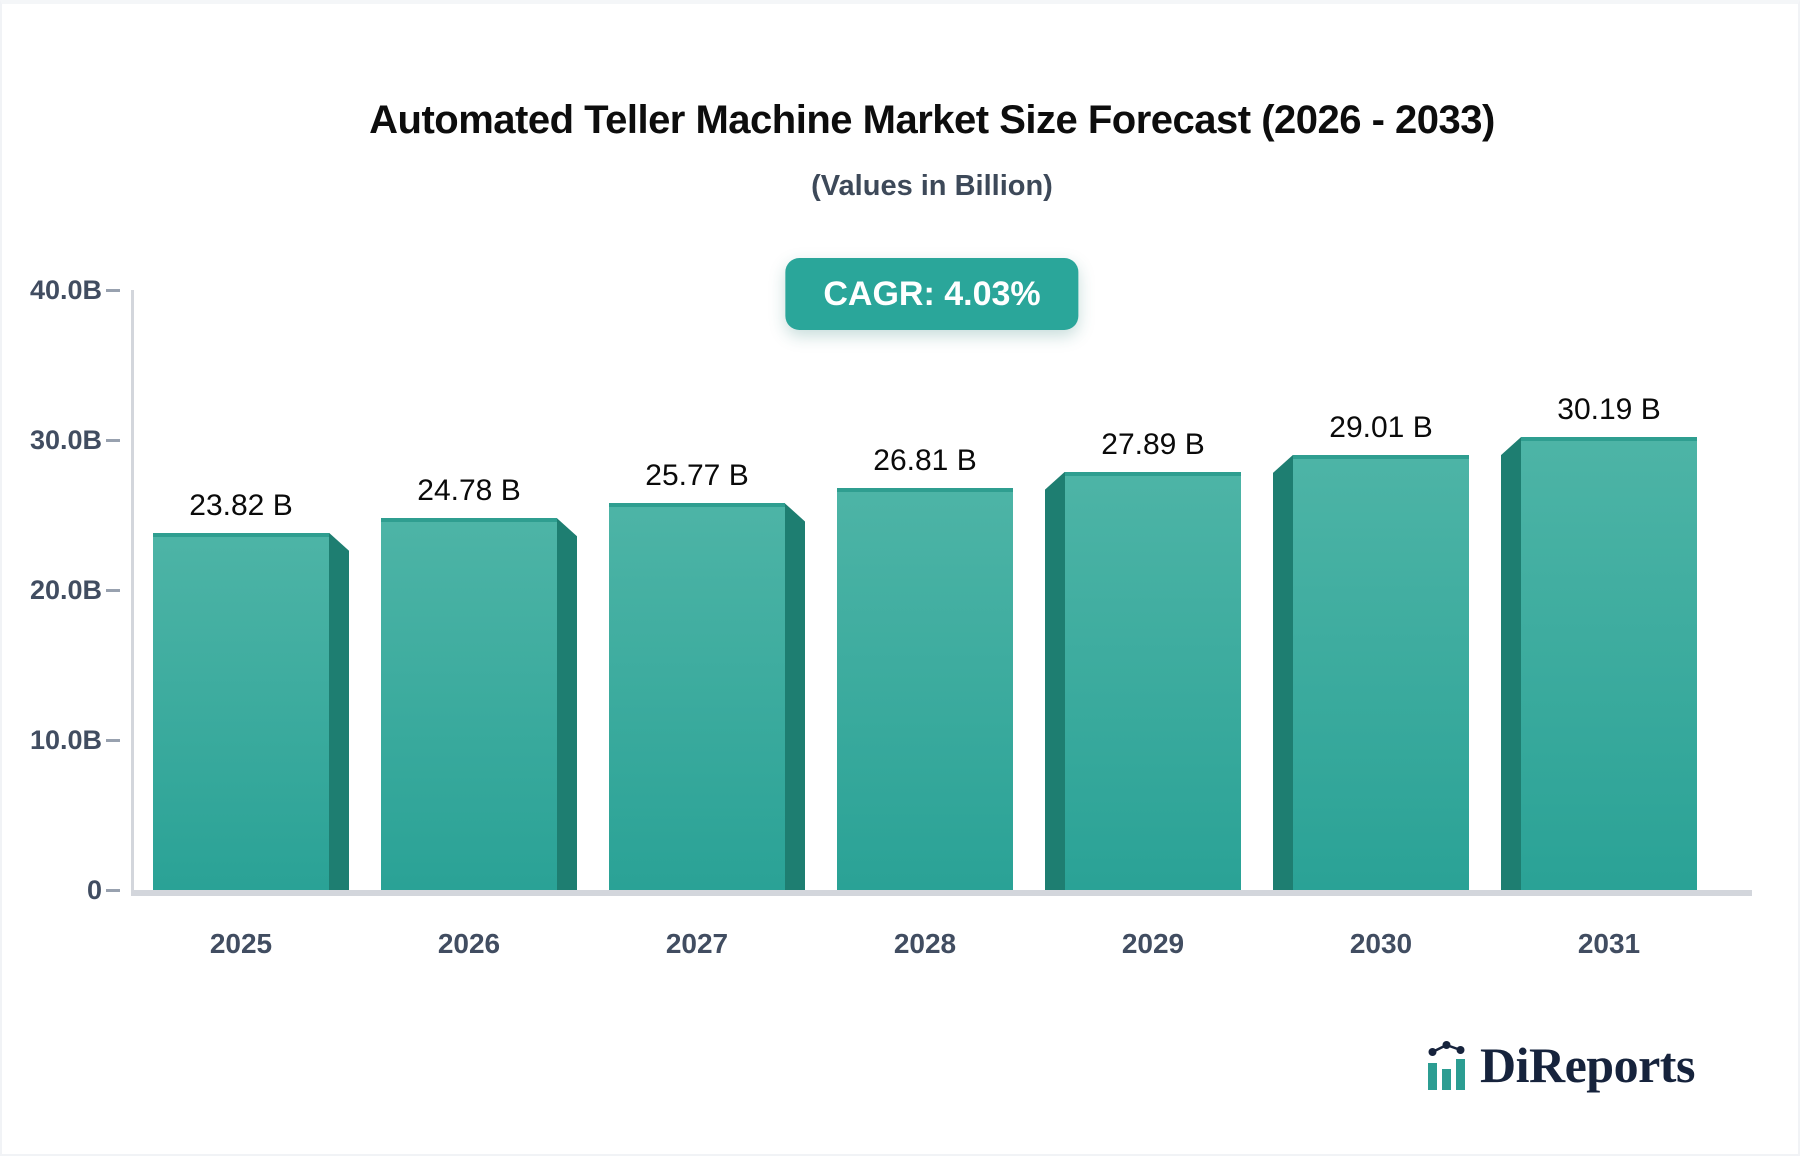 The image size is (1800, 1156). Describe the element at coordinates (932, 294) in the screenshot. I see `cagr-badge: CAGR: 4.03%` at that location.